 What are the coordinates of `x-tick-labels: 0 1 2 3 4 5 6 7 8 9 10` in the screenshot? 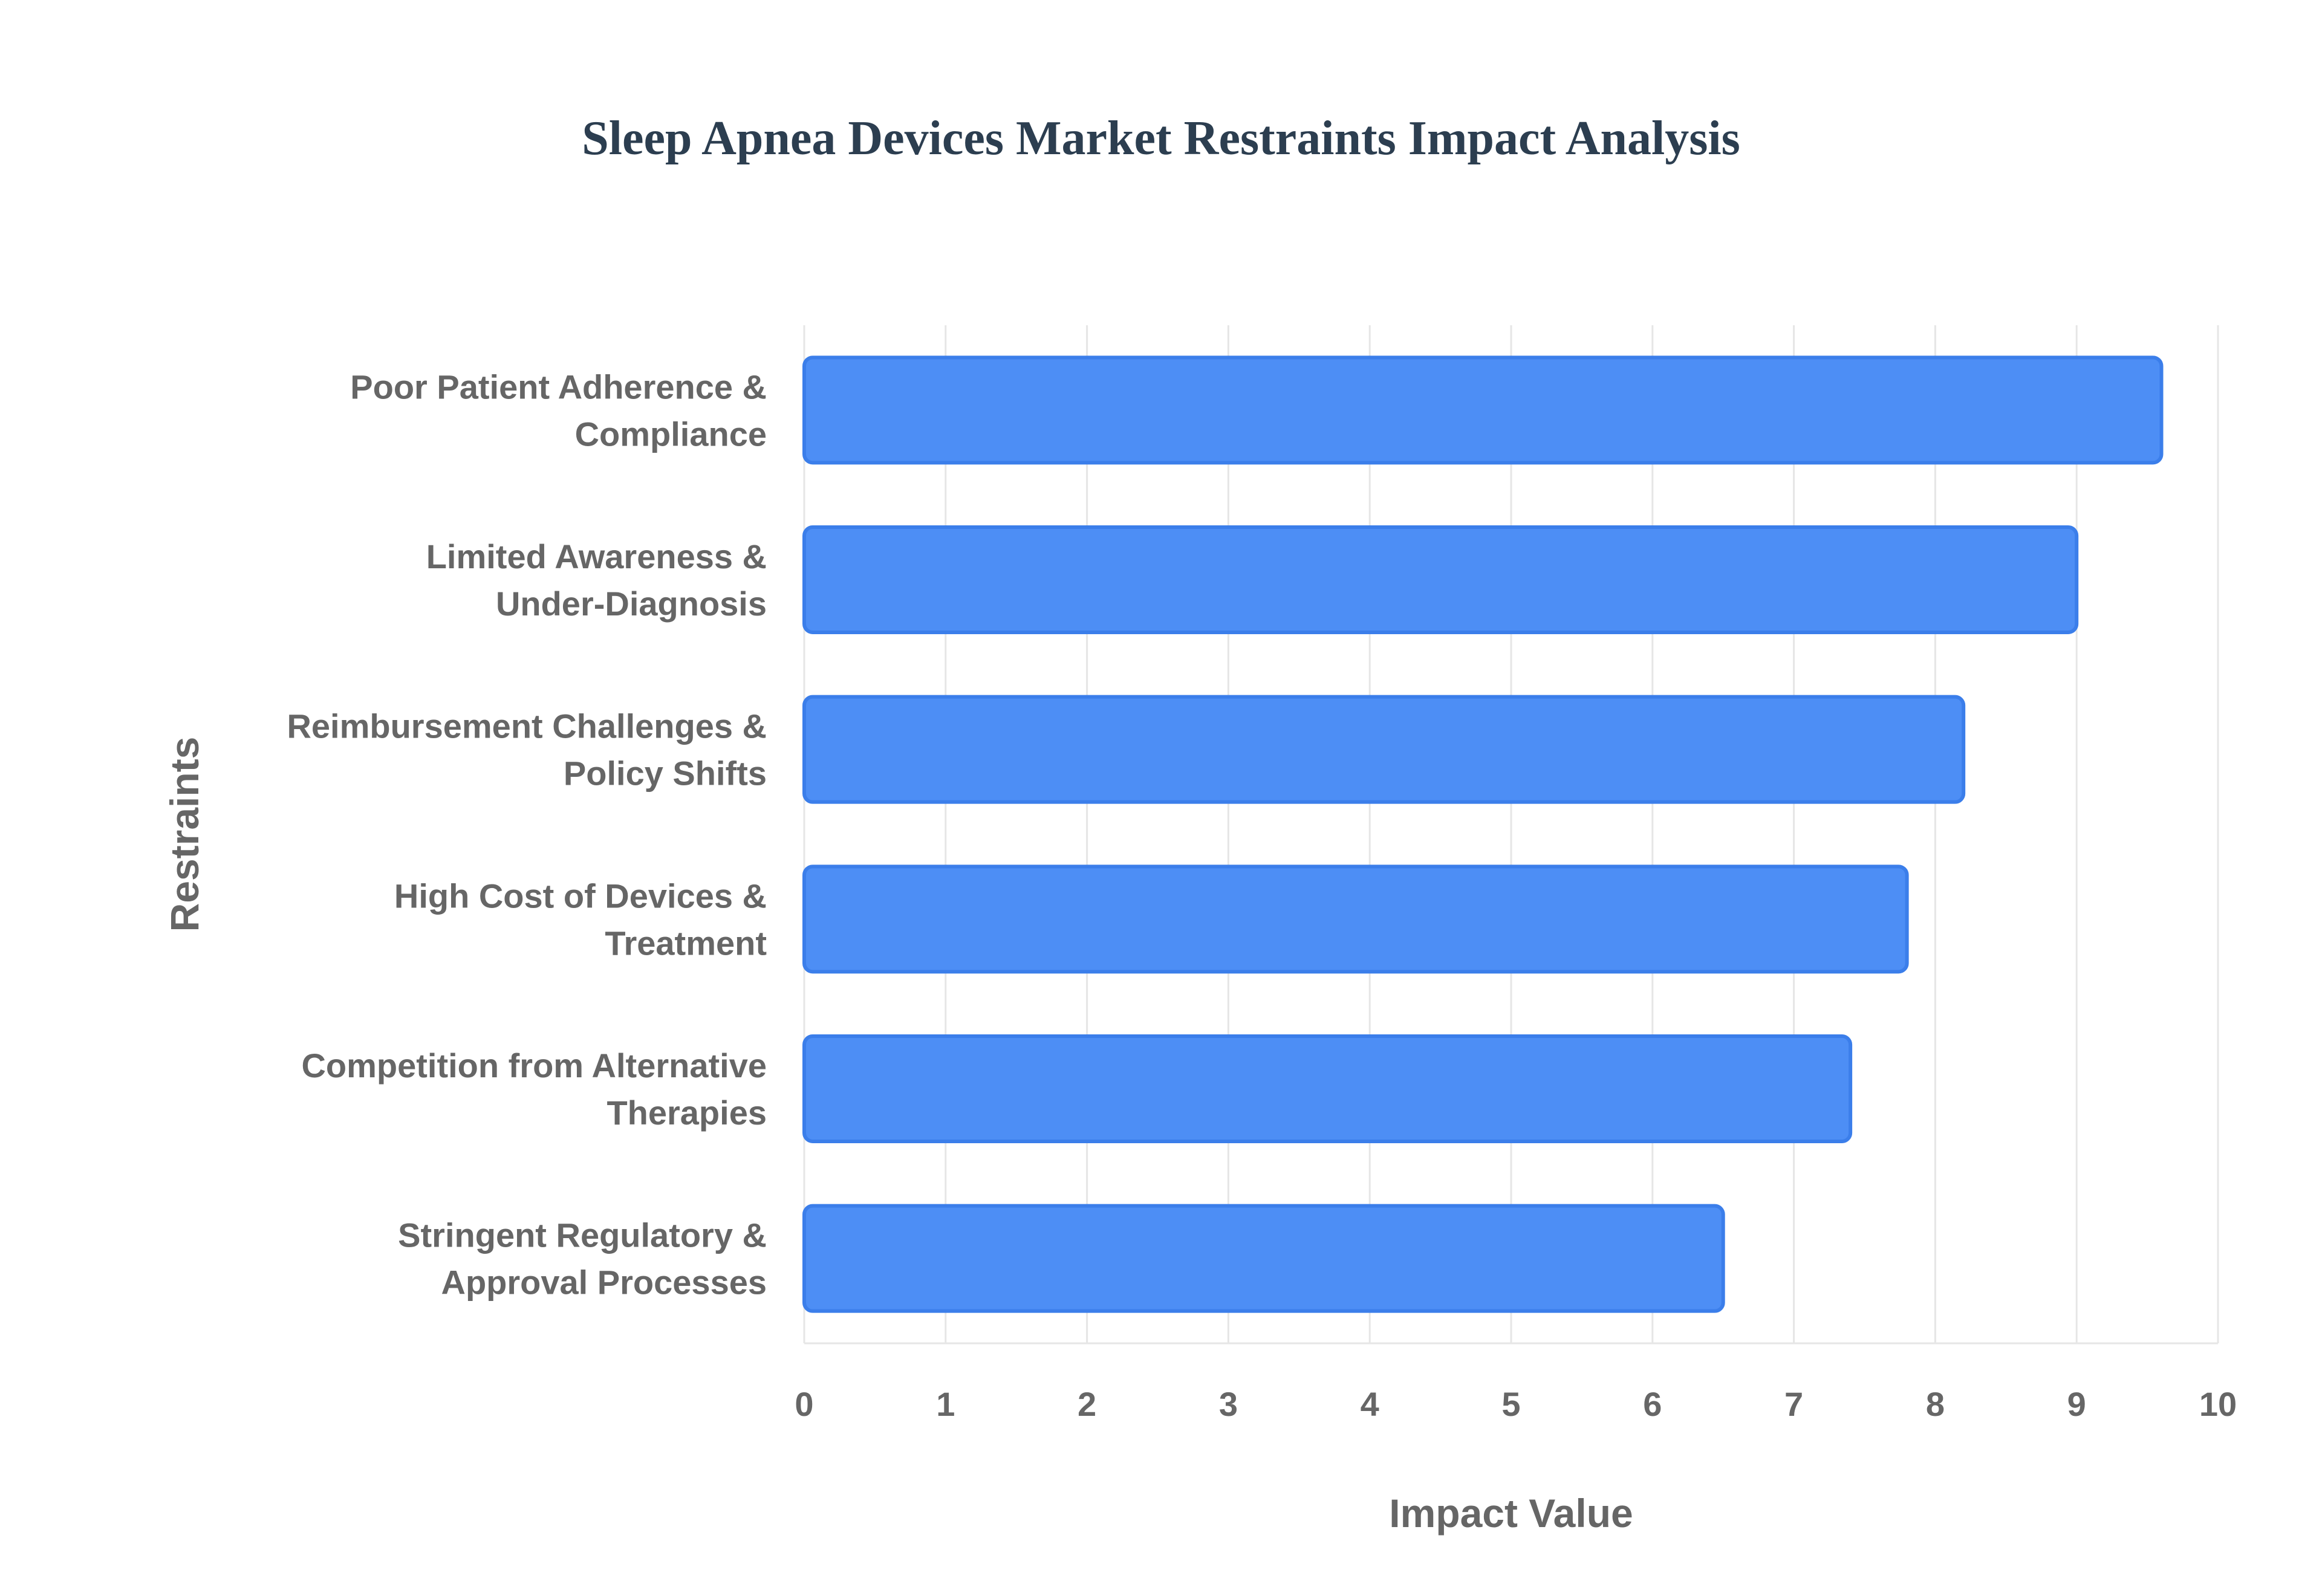 It's located at (1516, 1404).